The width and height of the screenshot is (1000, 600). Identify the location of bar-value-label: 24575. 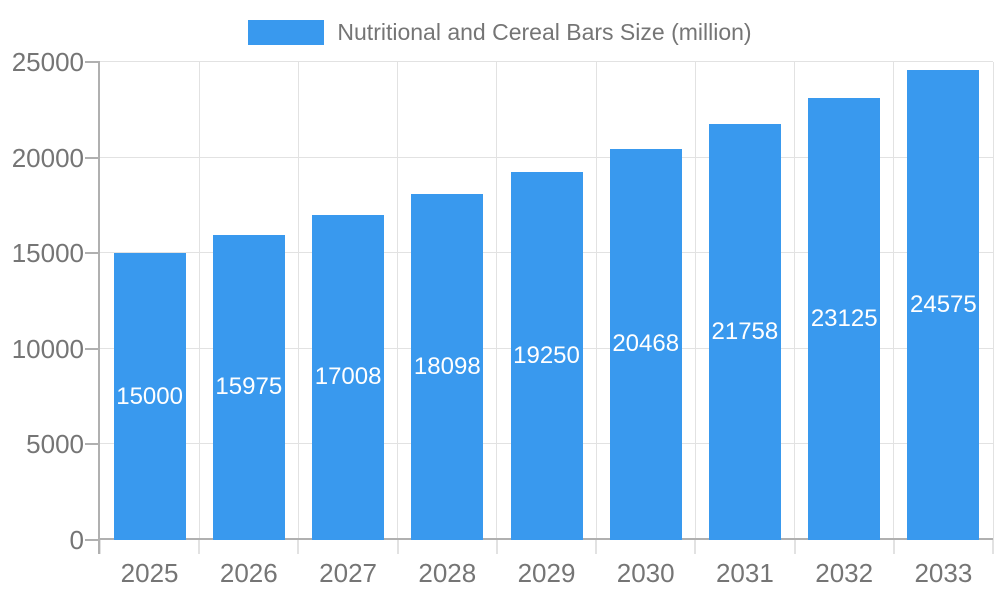
(943, 305).